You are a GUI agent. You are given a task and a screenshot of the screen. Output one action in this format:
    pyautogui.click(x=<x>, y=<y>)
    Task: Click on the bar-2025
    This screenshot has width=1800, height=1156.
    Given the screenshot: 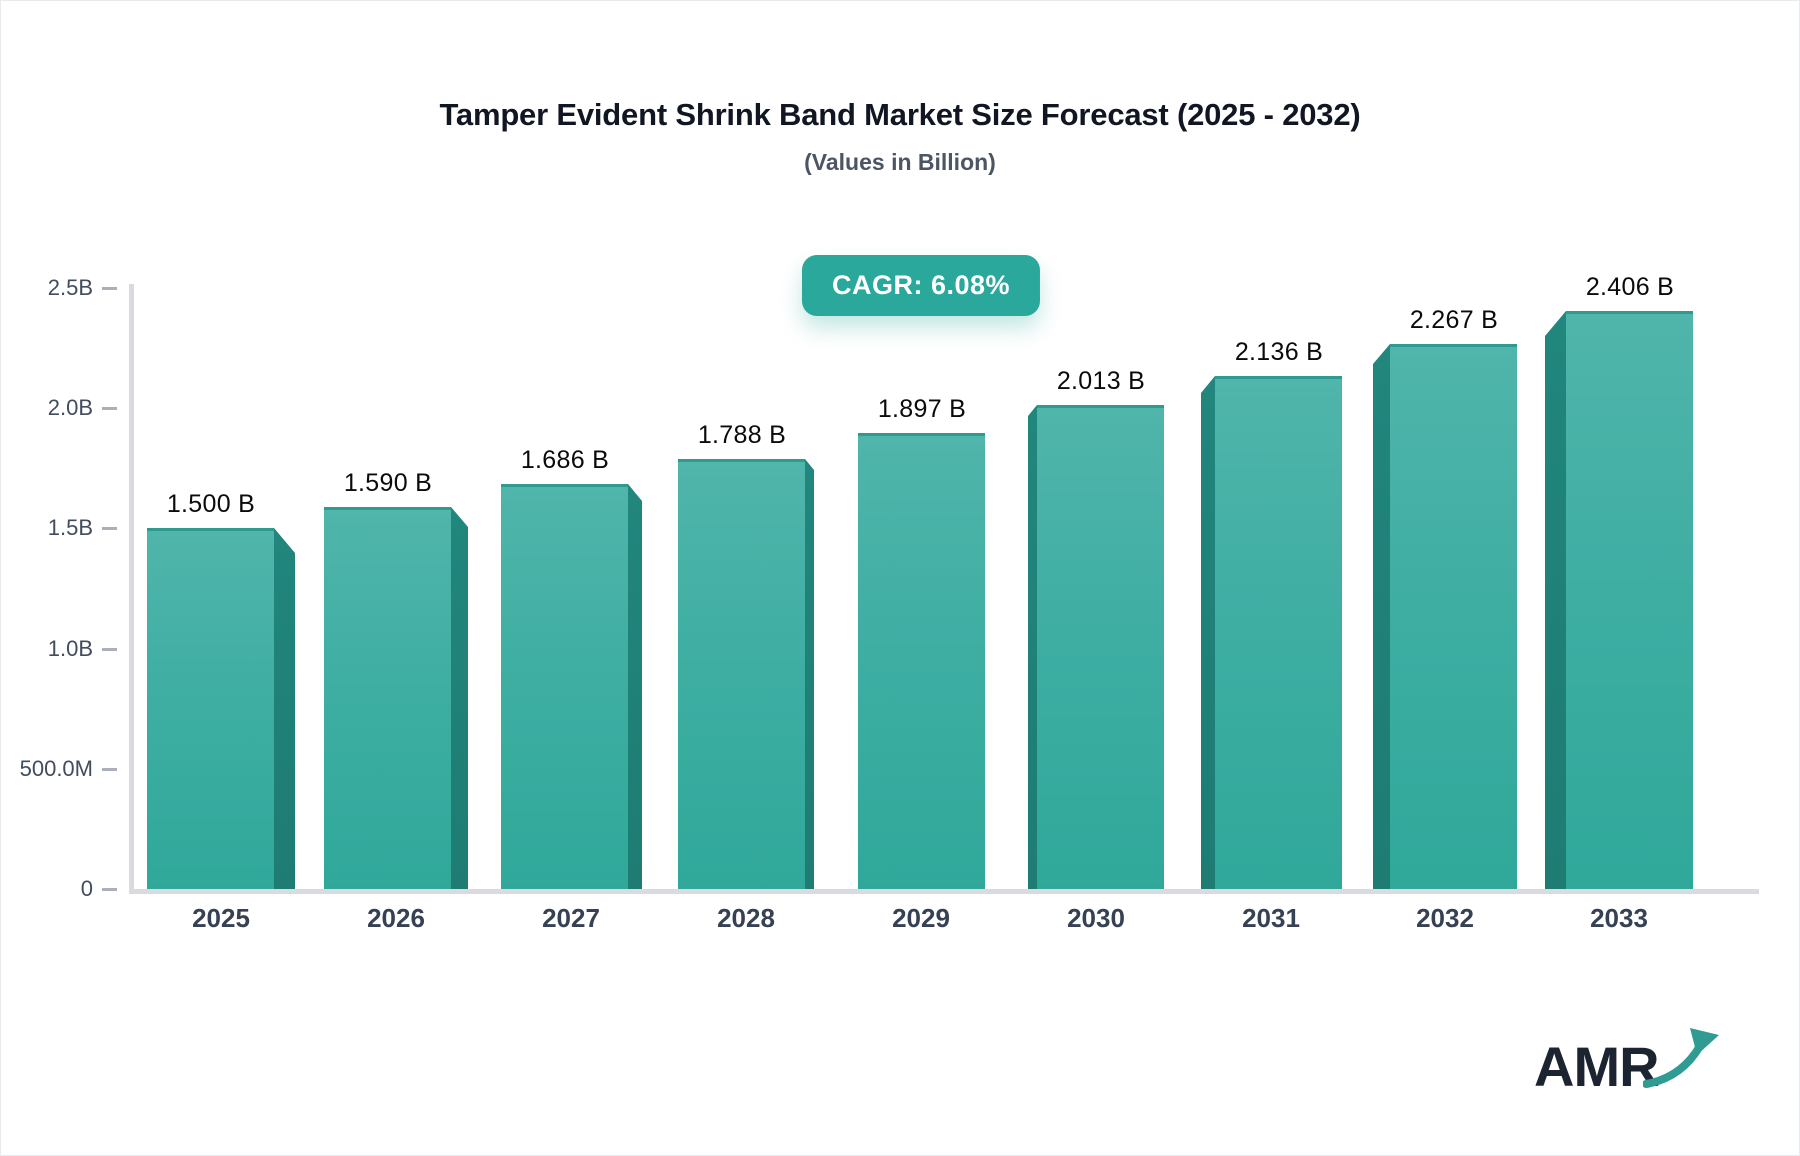 What is the action you would take?
    pyautogui.click(x=221, y=708)
    